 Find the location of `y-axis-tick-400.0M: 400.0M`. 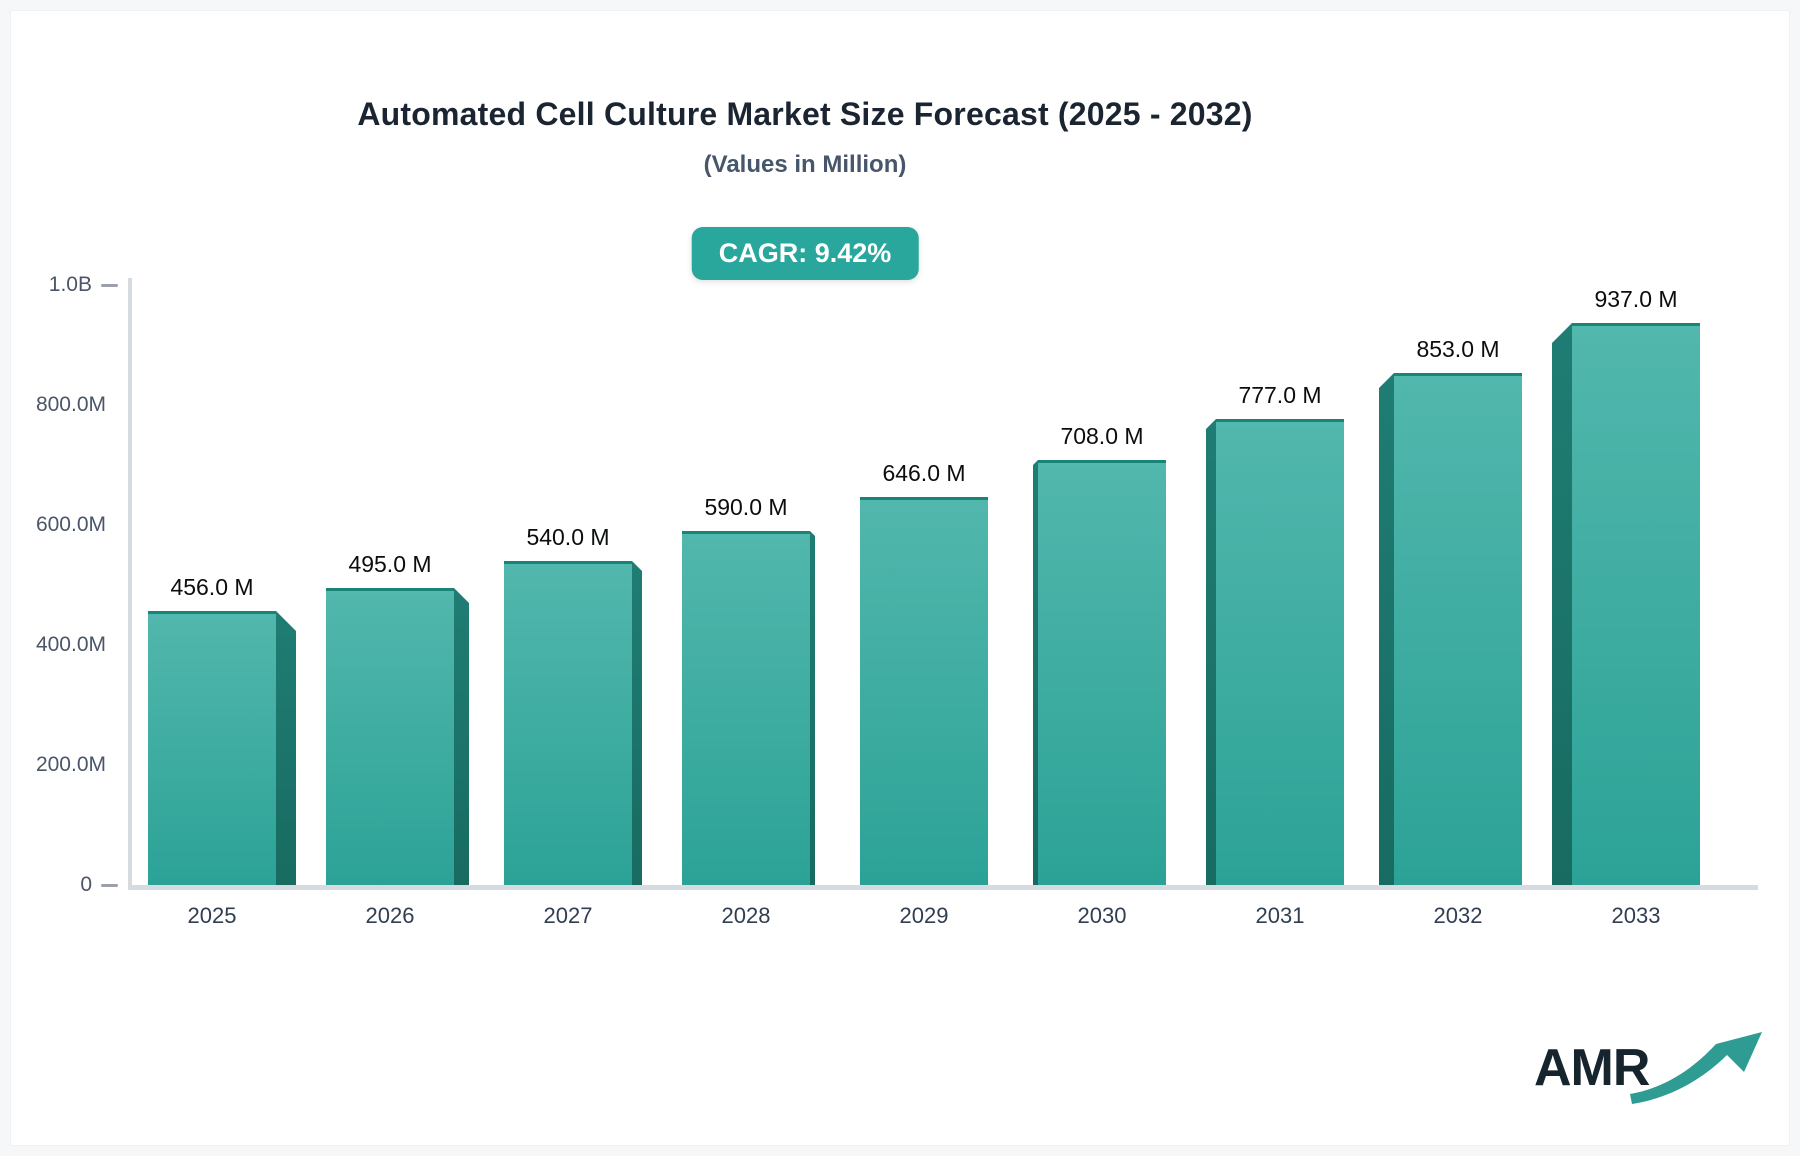

y-axis-tick-400.0M: 400.0M is located at coordinates (59, 645).